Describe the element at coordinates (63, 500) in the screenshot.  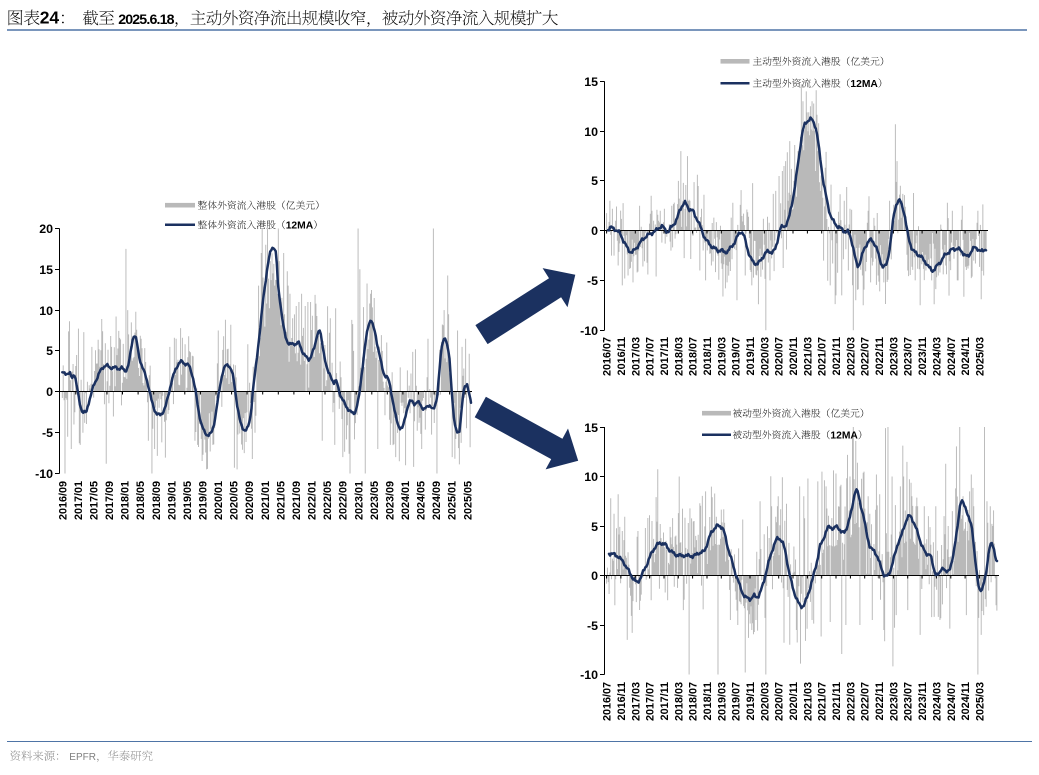
I see `svg-text: 2016/09` at that location.